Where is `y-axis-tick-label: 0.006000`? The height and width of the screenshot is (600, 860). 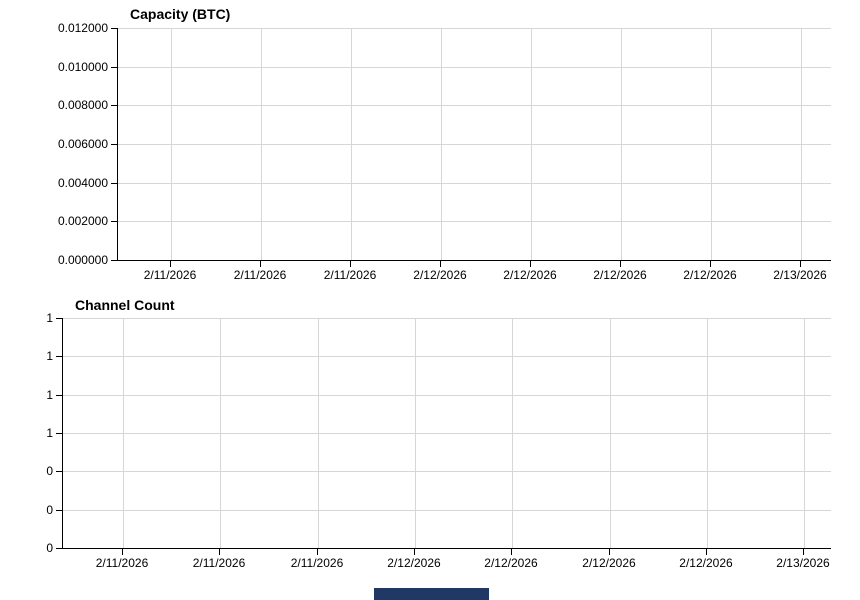 y-axis-tick-label: 0.006000 is located at coordinates (82, 144).